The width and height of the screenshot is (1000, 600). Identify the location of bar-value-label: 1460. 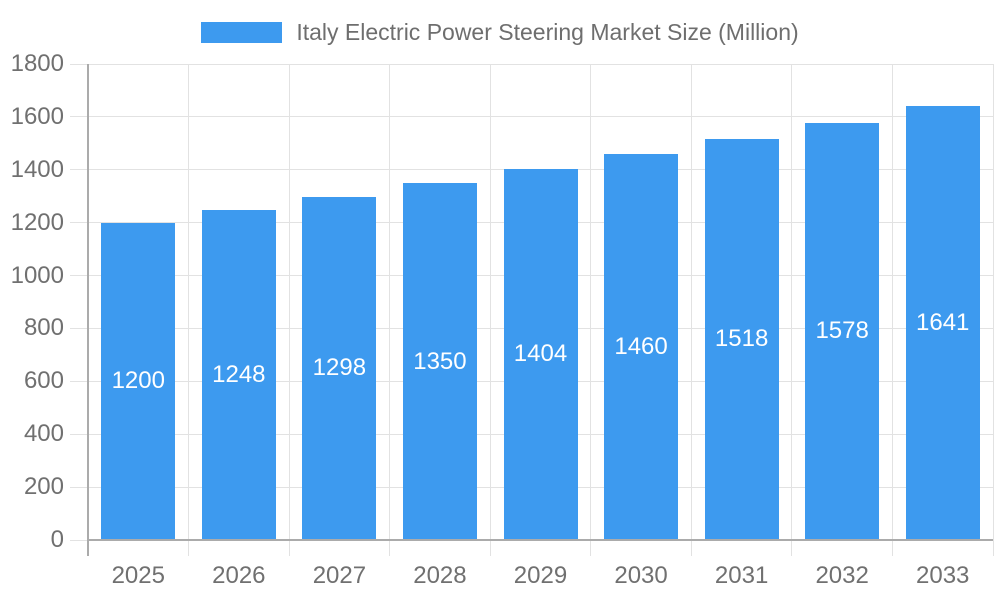
(641, 346).